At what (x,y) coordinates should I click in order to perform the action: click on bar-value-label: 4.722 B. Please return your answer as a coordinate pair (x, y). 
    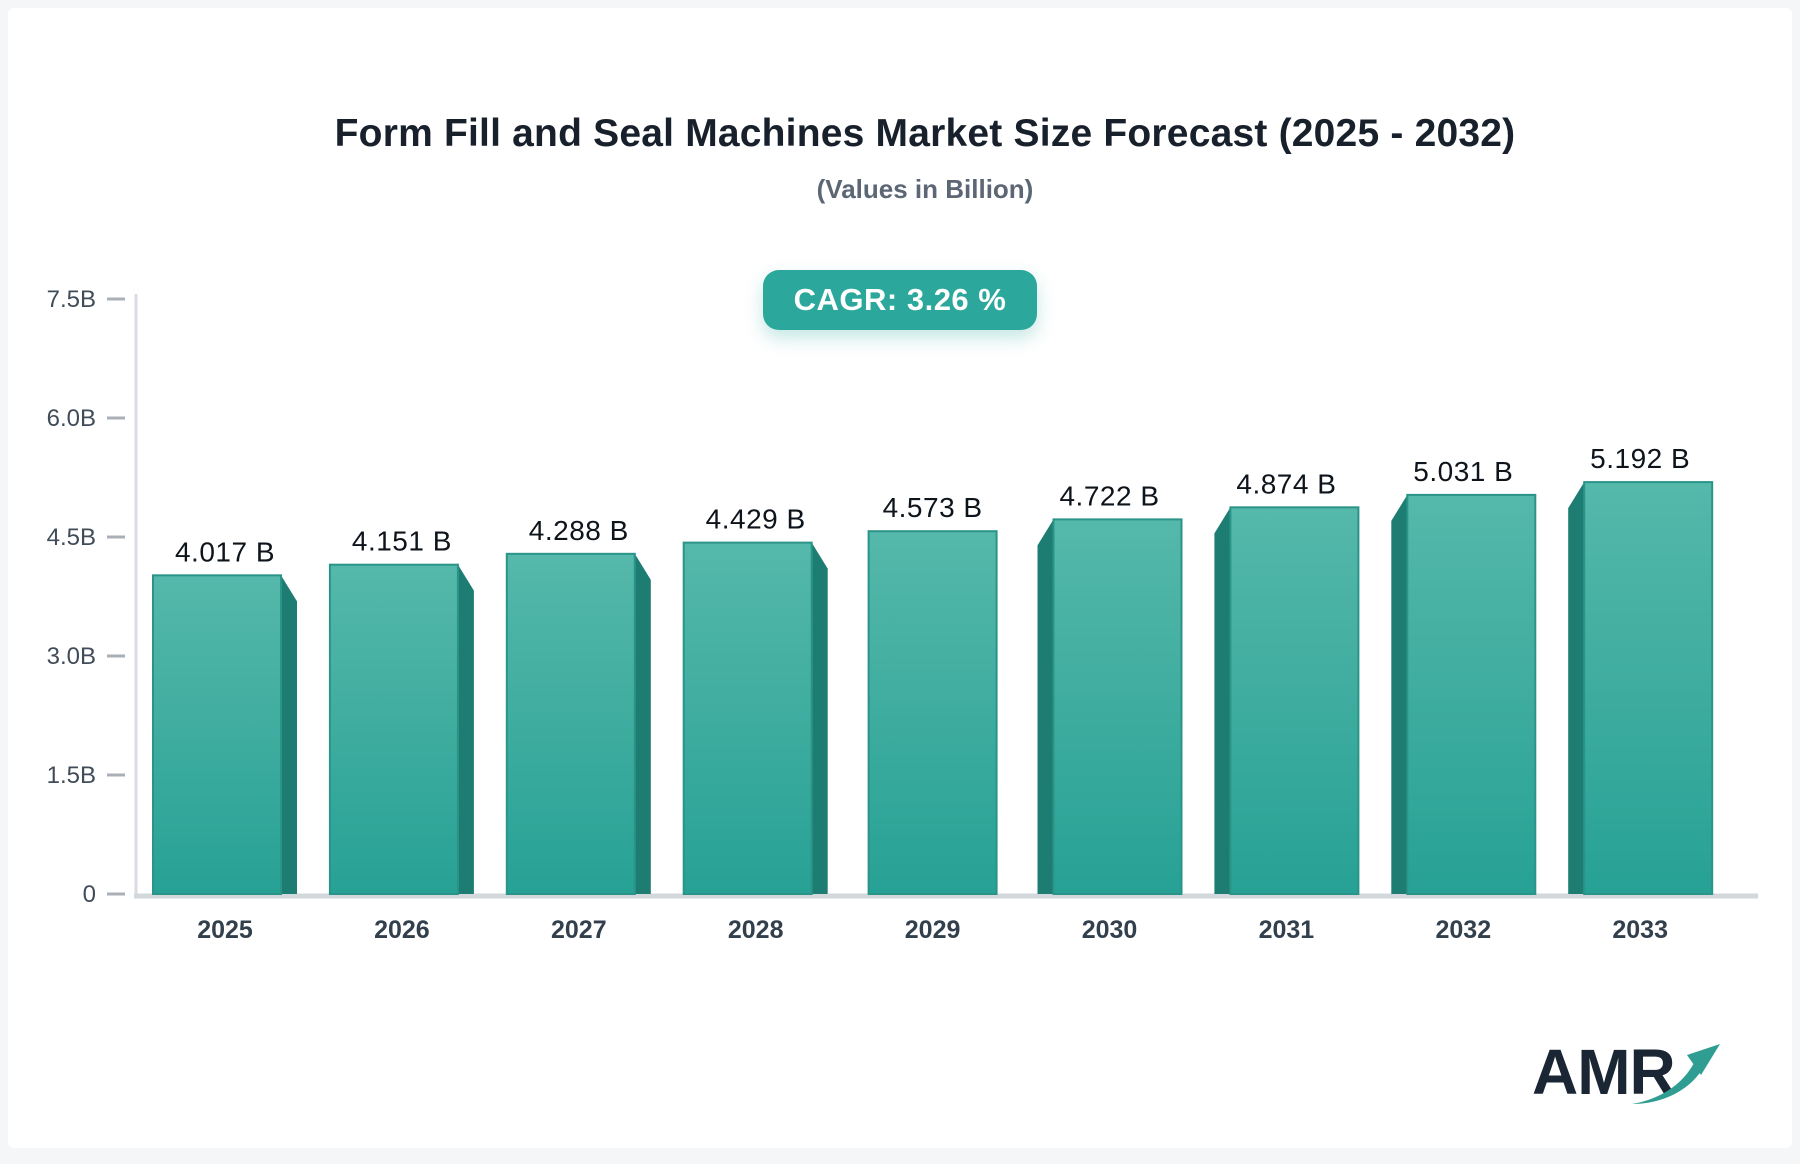
    Looking at the image, I should click on (1109, 495).